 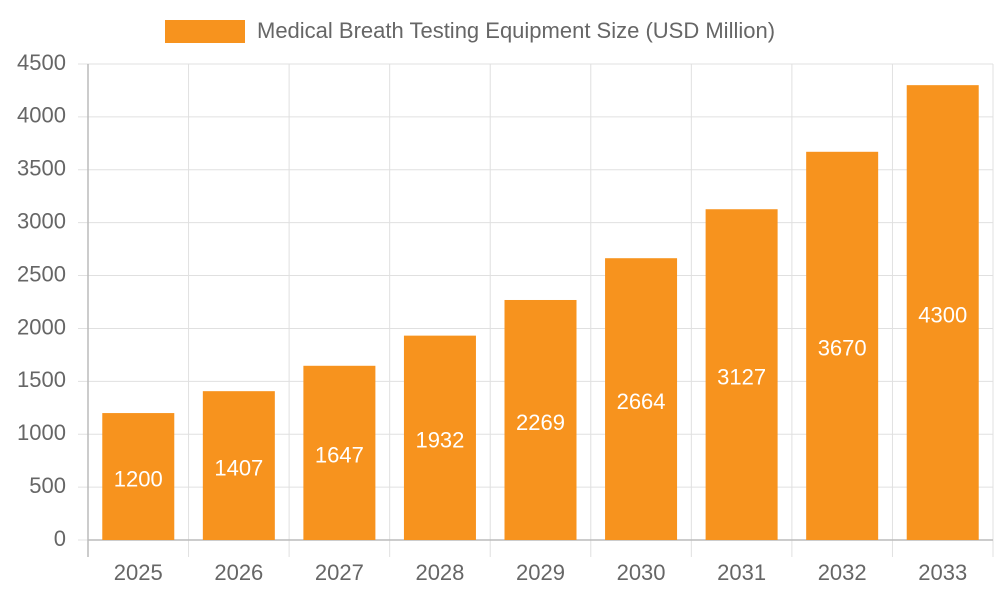 I want to click on x-tick-label: 2026, so click(x=238, y=572).